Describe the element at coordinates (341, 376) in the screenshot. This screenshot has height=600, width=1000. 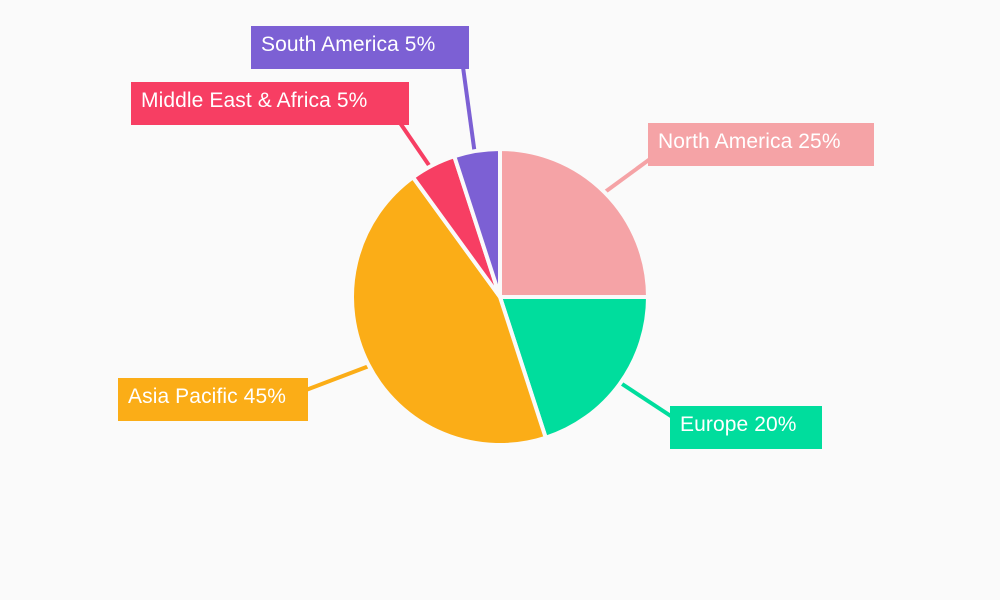
I see `leader-line-asia-pacific` at that location.